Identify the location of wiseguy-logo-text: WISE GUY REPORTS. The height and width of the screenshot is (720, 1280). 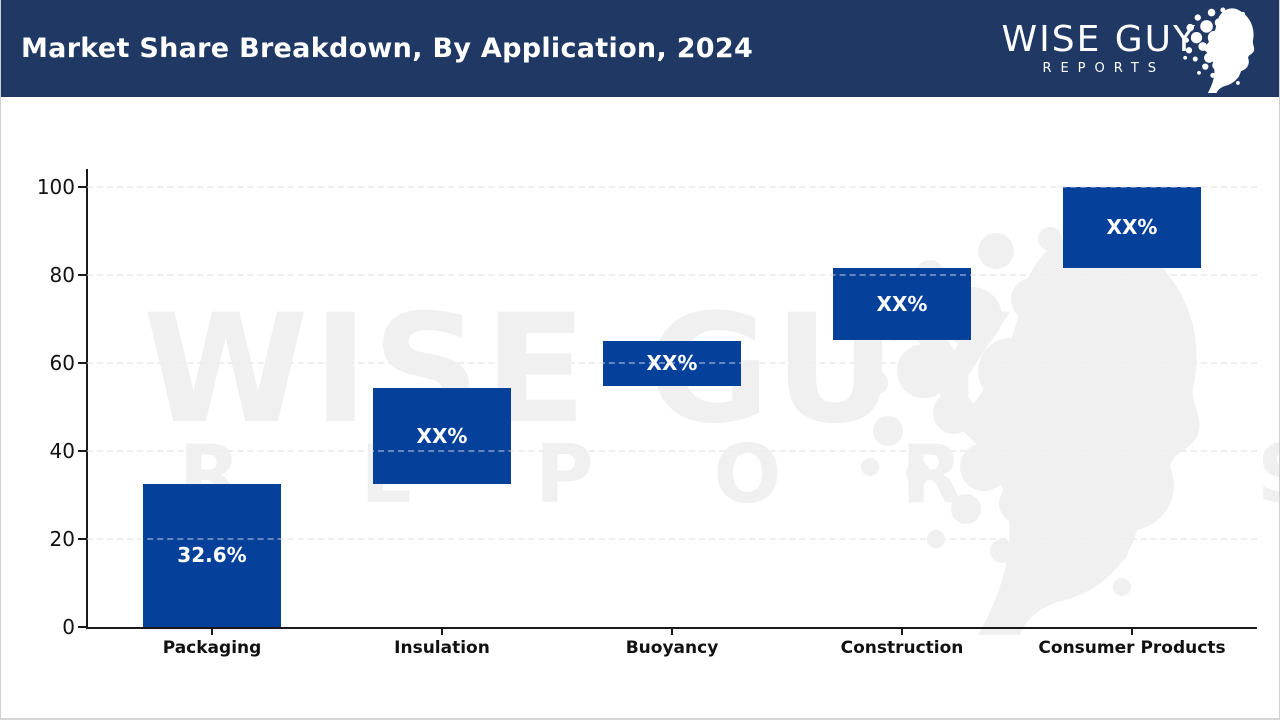
(1099, 47).